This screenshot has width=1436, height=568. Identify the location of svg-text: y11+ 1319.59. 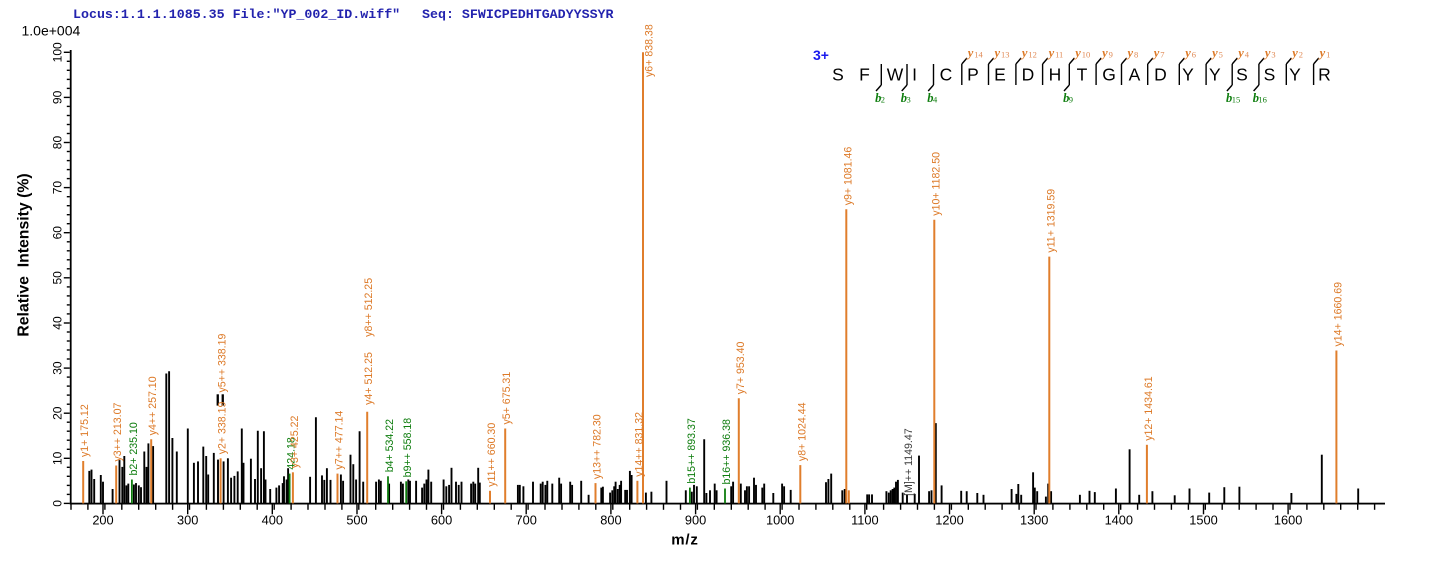
(1051, 221).